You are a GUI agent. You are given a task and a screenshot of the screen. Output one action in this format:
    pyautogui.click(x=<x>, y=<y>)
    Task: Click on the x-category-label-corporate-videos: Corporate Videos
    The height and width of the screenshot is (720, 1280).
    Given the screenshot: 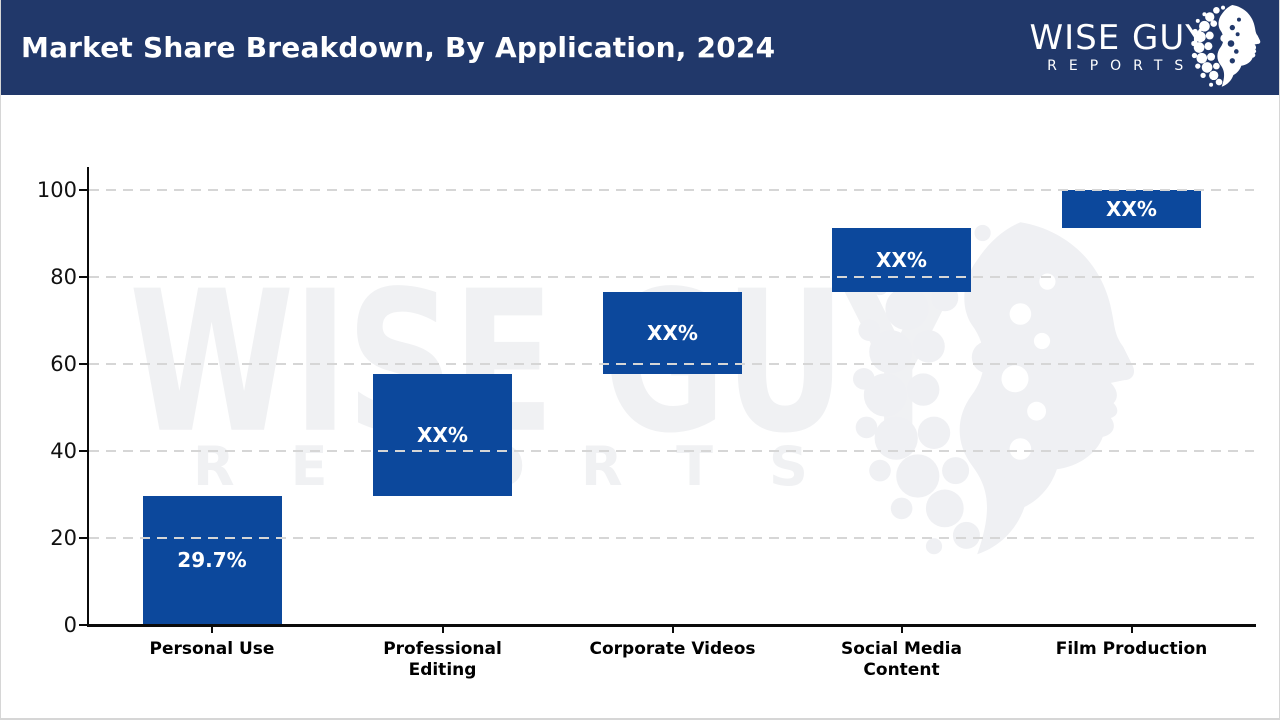 What is the action you would take?
    pyautogui.click(x=673, y=649)
    